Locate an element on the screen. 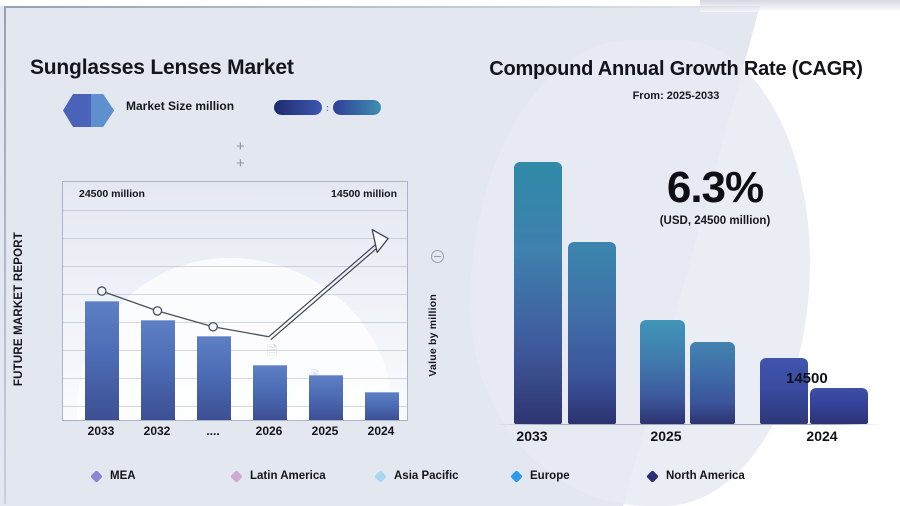 The width and height of the screenshot is (900, 506). legend-item-mea: MEA is located at coordinates (161, 476).